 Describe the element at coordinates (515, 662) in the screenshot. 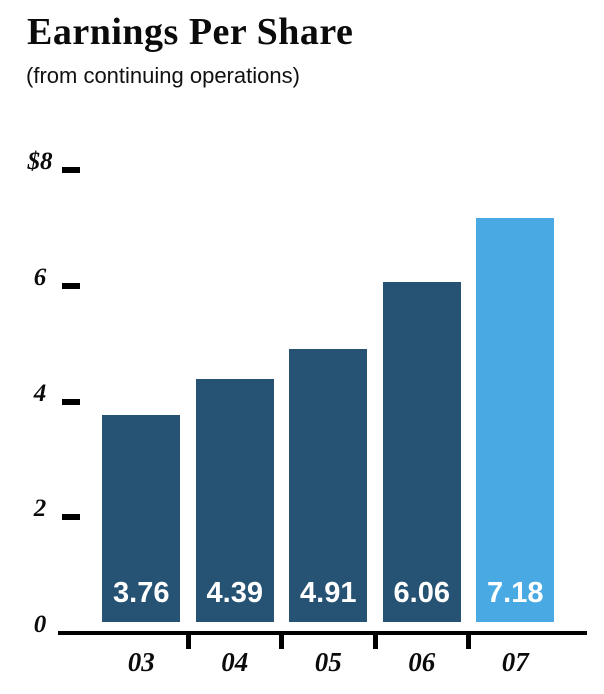

I see `x-axis-label: 07` at that location.